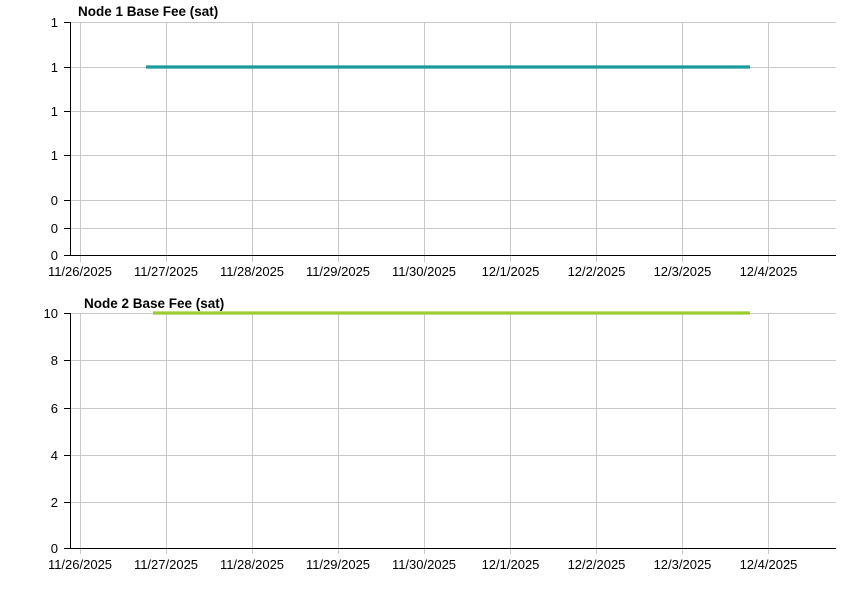 The width and height of the screenshot is (860, 600). I want to click on y-tick-label: 8, so click(54, 360).